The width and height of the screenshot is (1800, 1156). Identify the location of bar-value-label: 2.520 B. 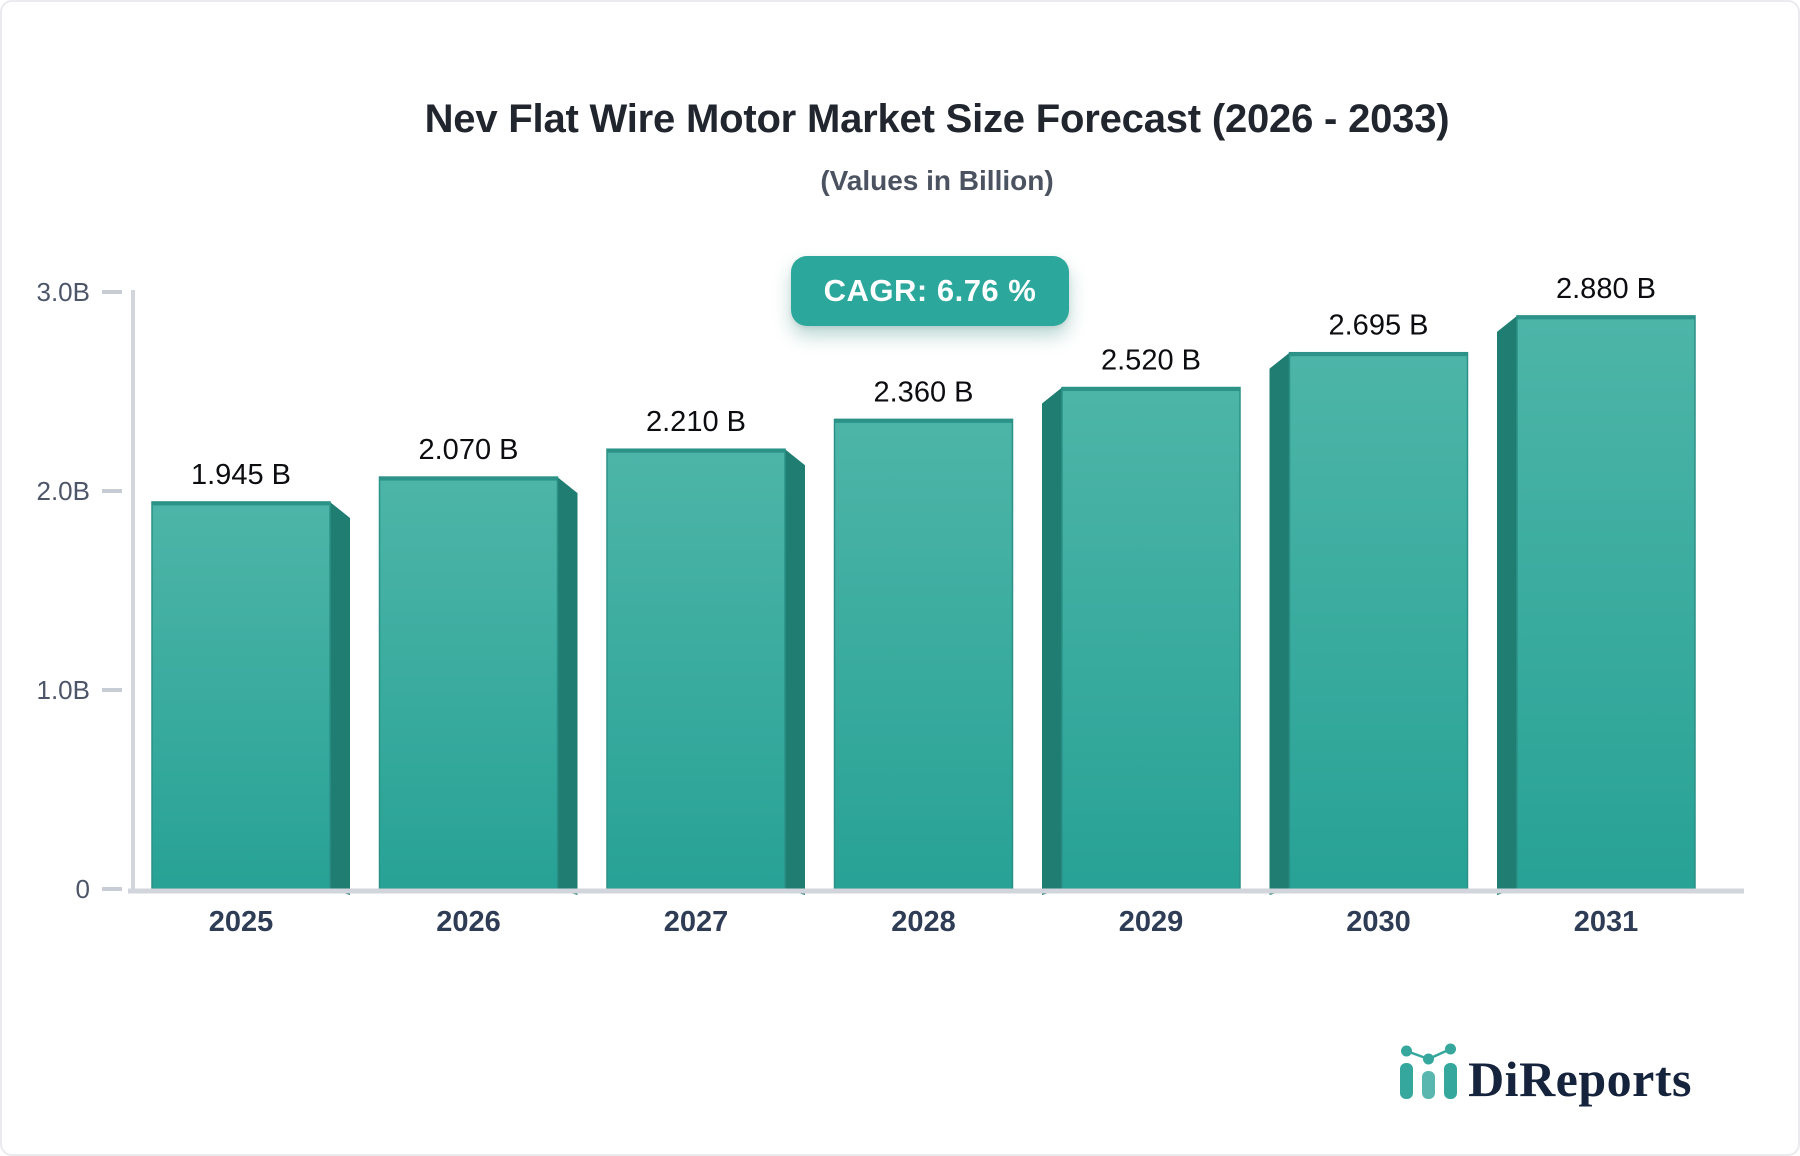
(1151, 361).